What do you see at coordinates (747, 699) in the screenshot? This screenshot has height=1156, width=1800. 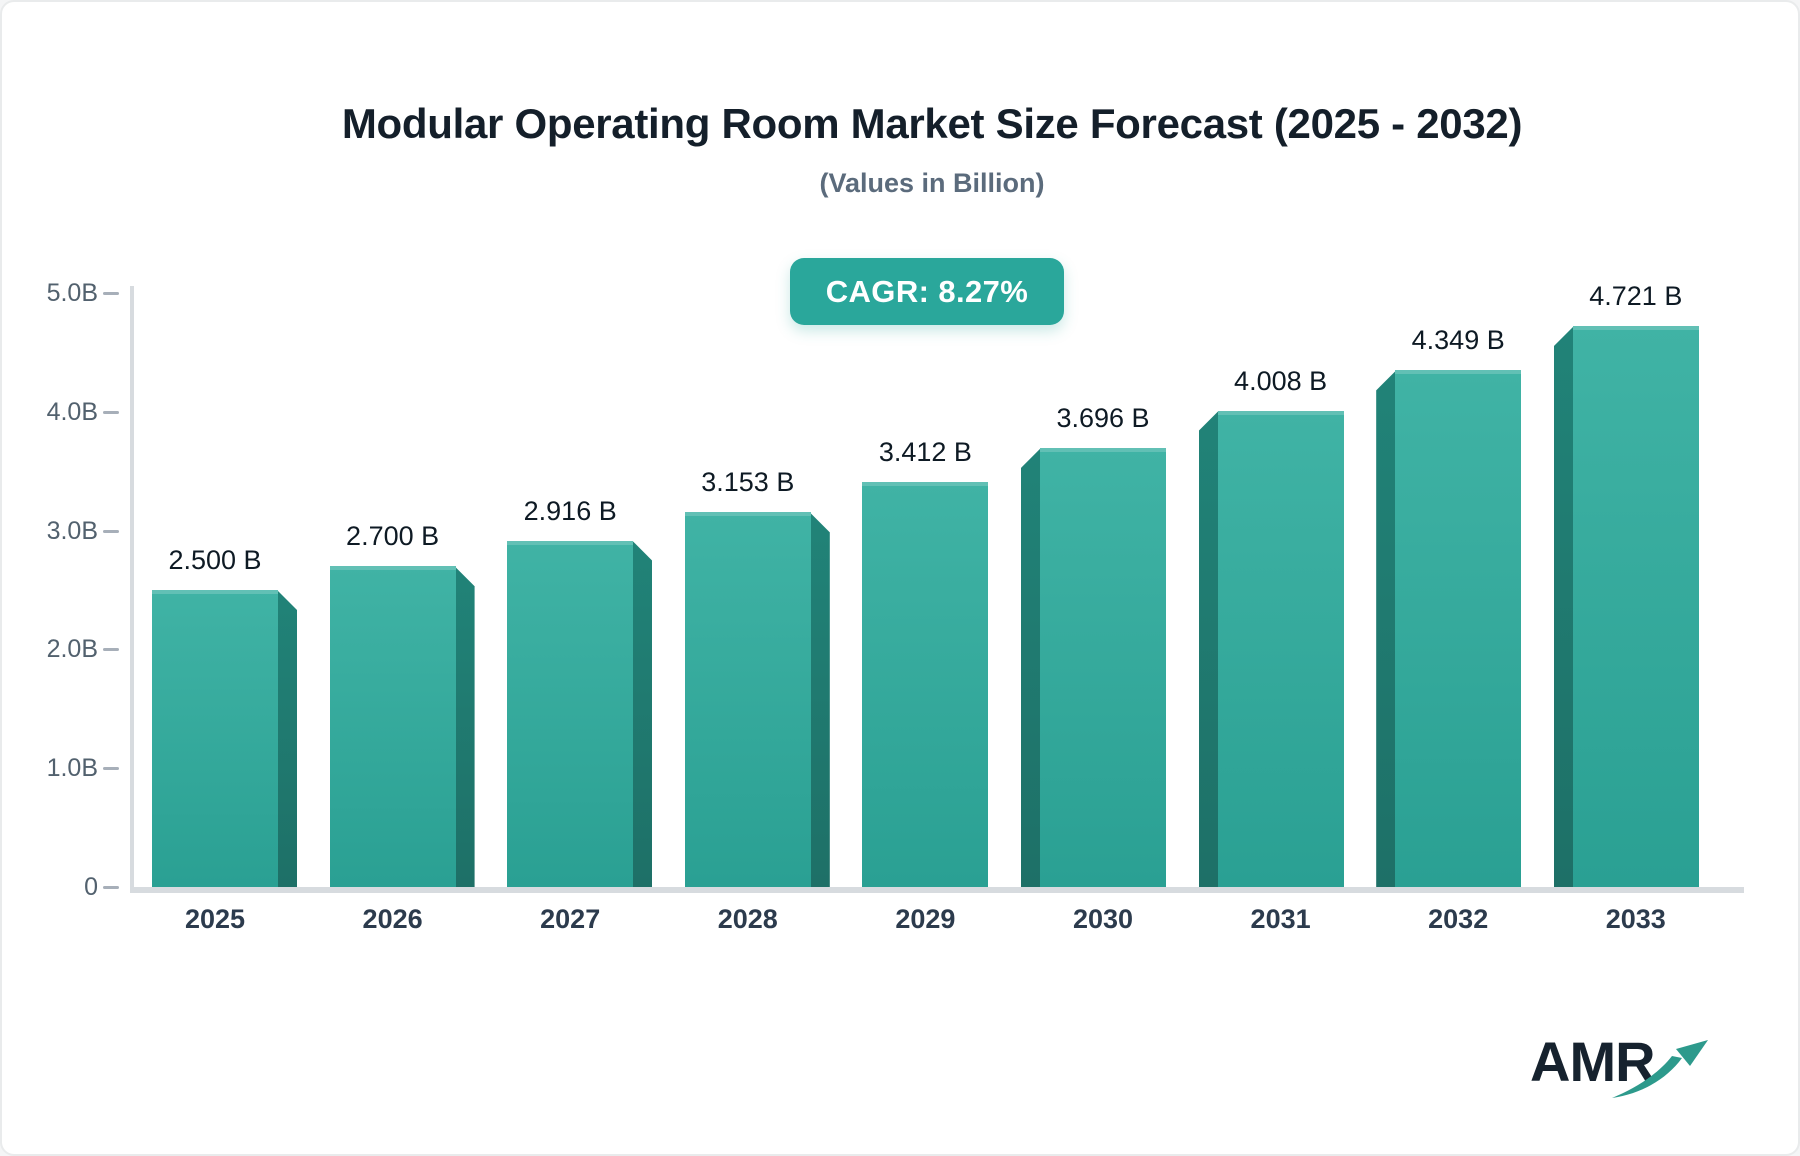 I see `bar-2028` at bounding box center [747, 699].